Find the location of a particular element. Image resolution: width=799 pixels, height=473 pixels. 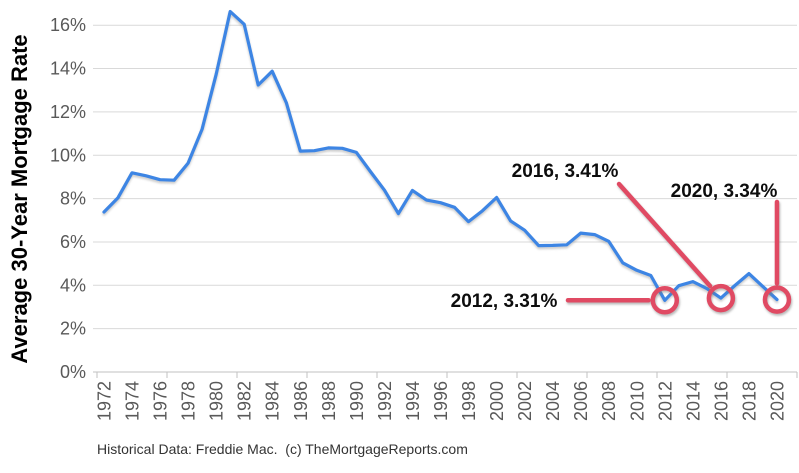

x-tick-label: 2018 is located at coordinates (749, 401).